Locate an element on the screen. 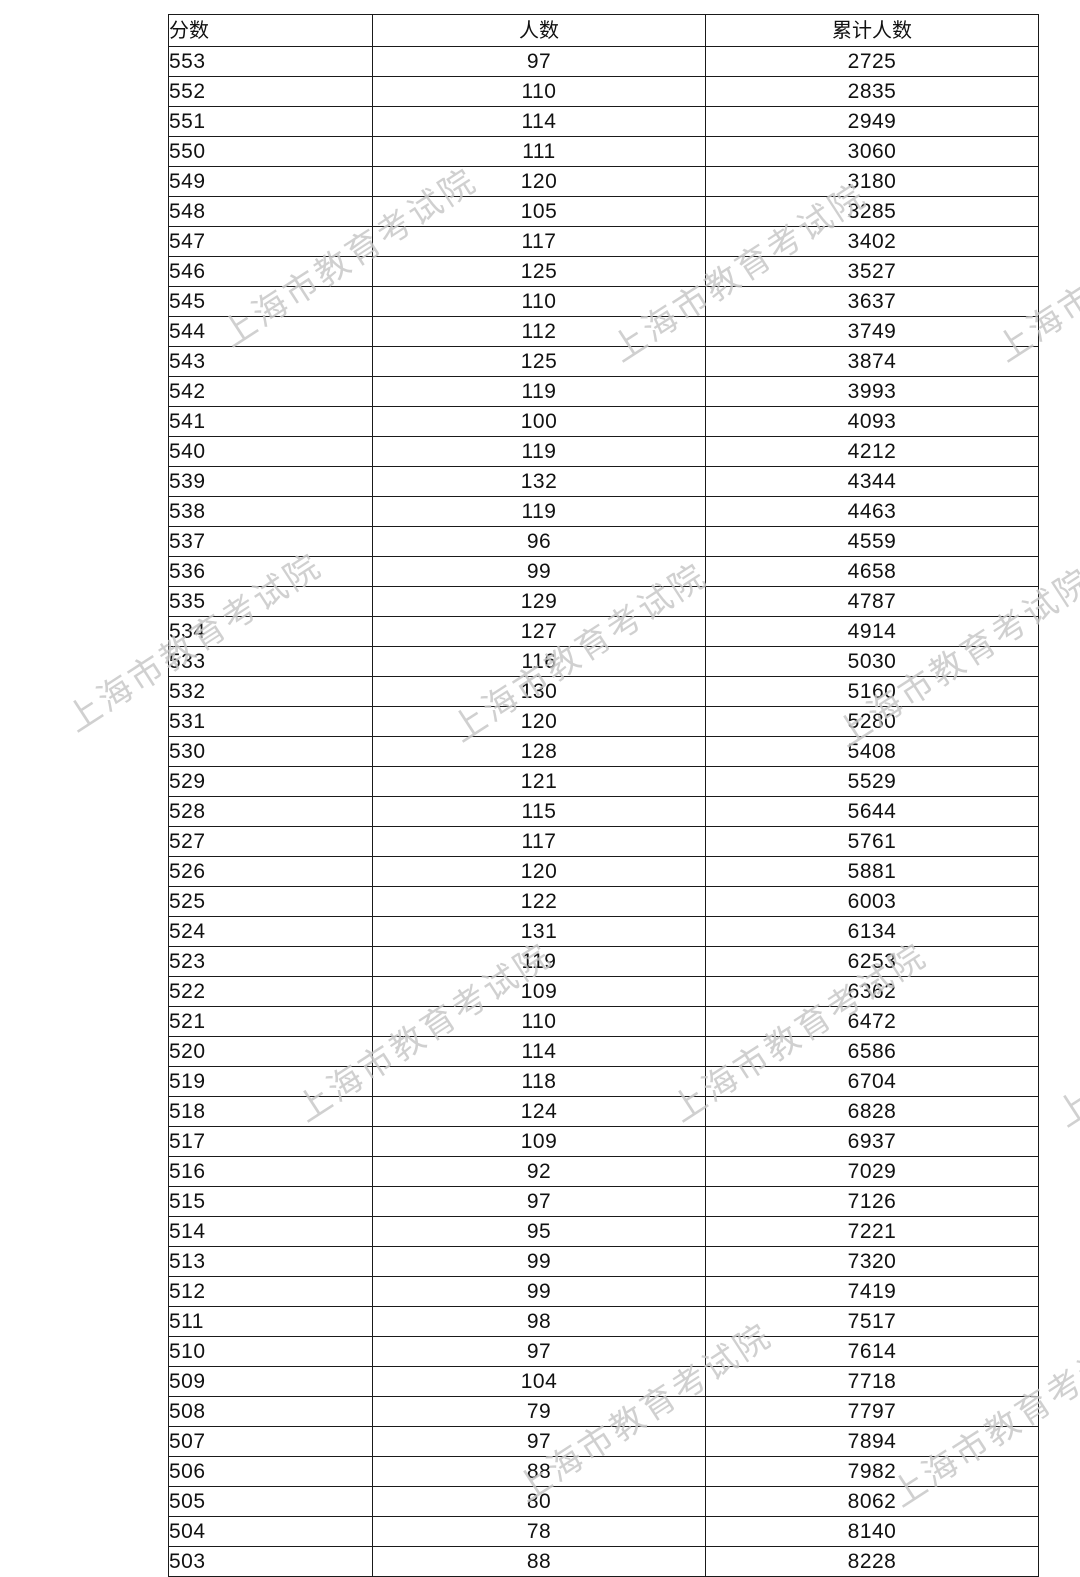 The height and width of the screenshot is (1577, 1080). table-row: 517 109 6937 is located at coordinates (603, 1141).